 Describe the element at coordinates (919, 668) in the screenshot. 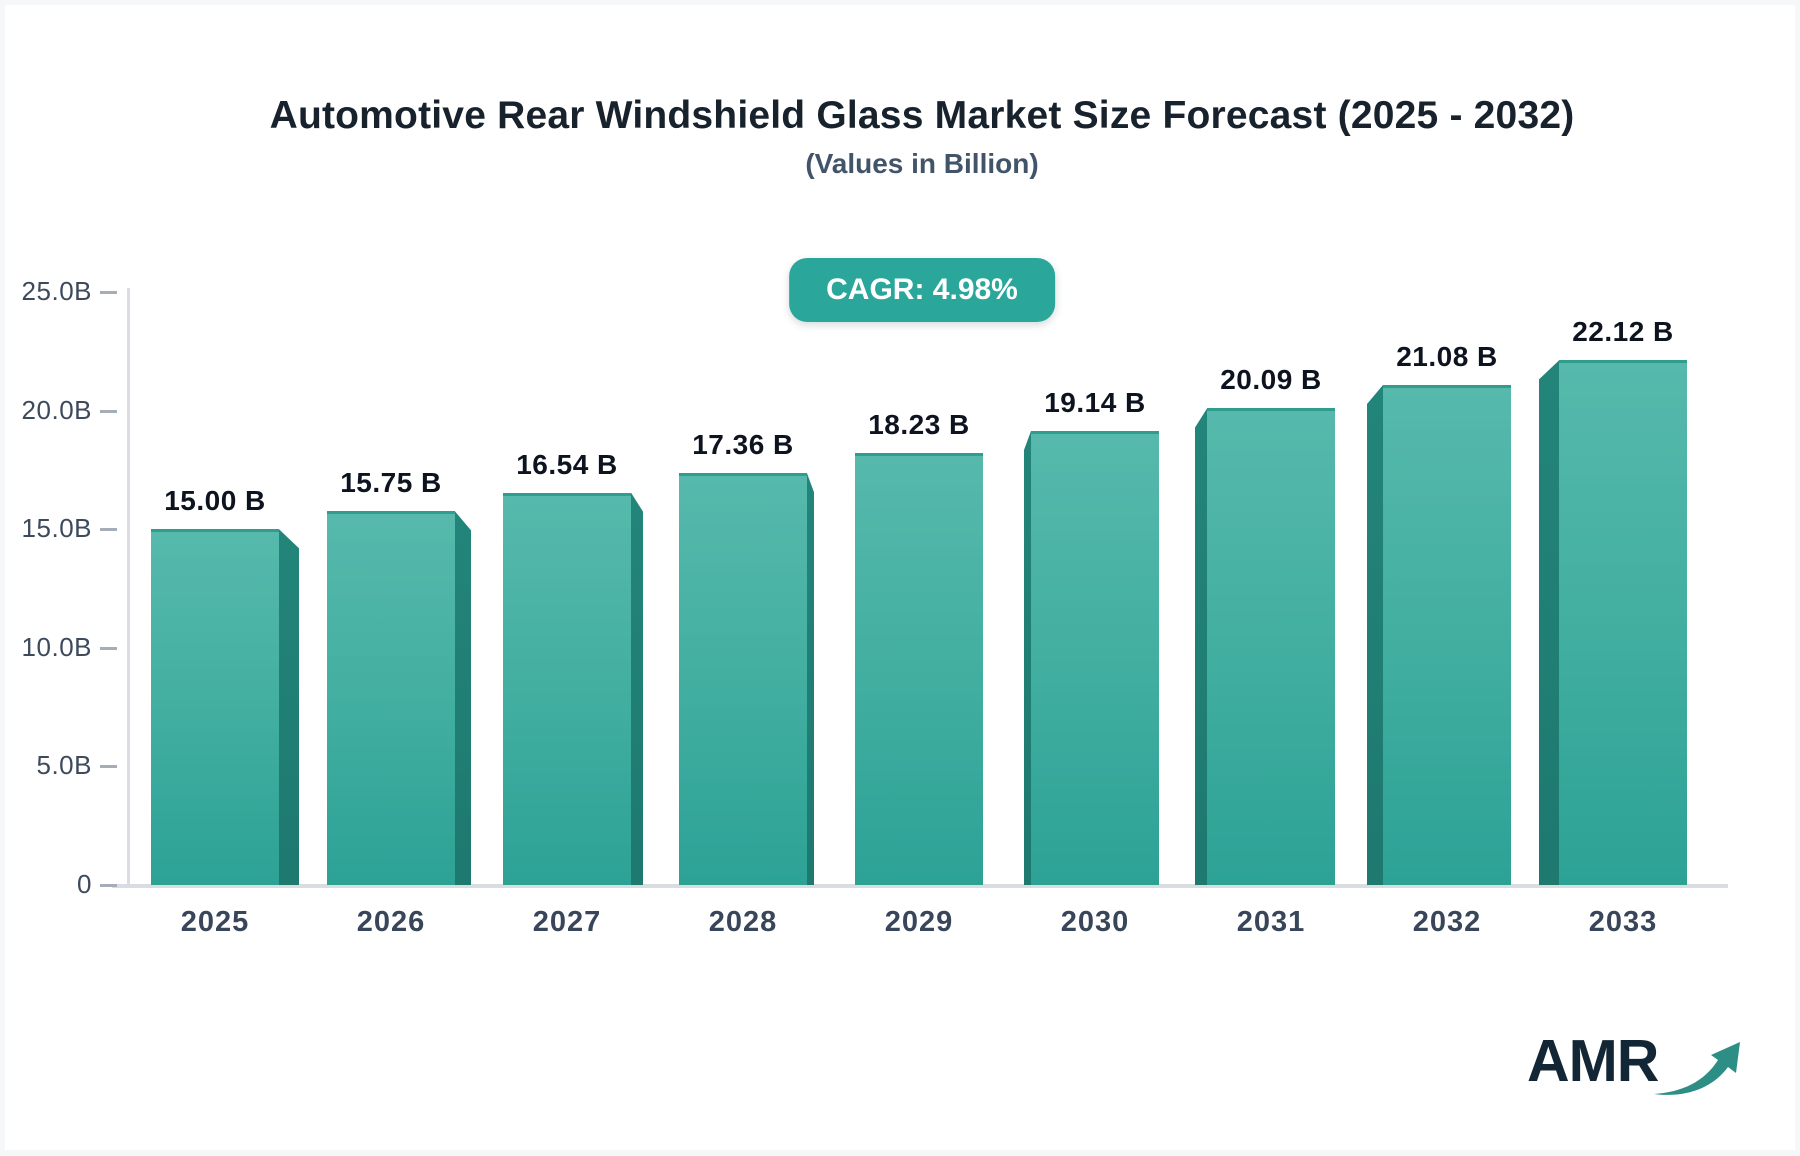

I see `bar-2029` at that location.